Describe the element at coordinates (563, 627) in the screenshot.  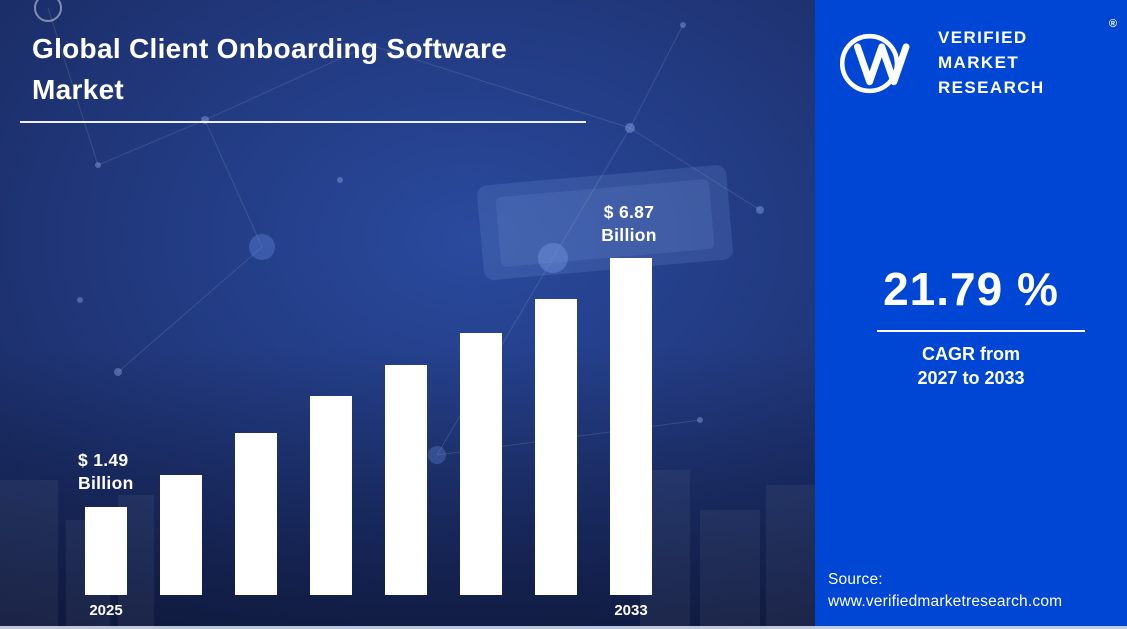
I see `bottom-edge` at that location.